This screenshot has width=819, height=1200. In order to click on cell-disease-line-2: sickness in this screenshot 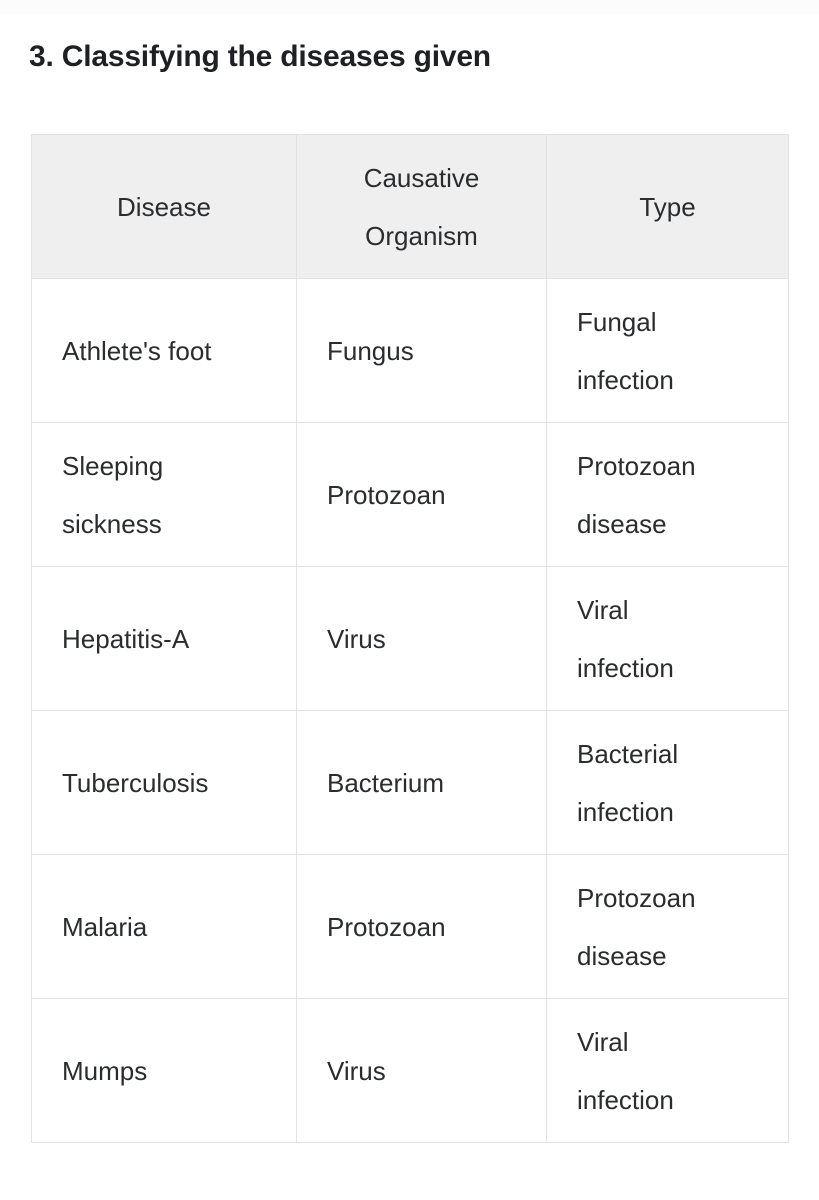, I will do `click(112, 523)`.